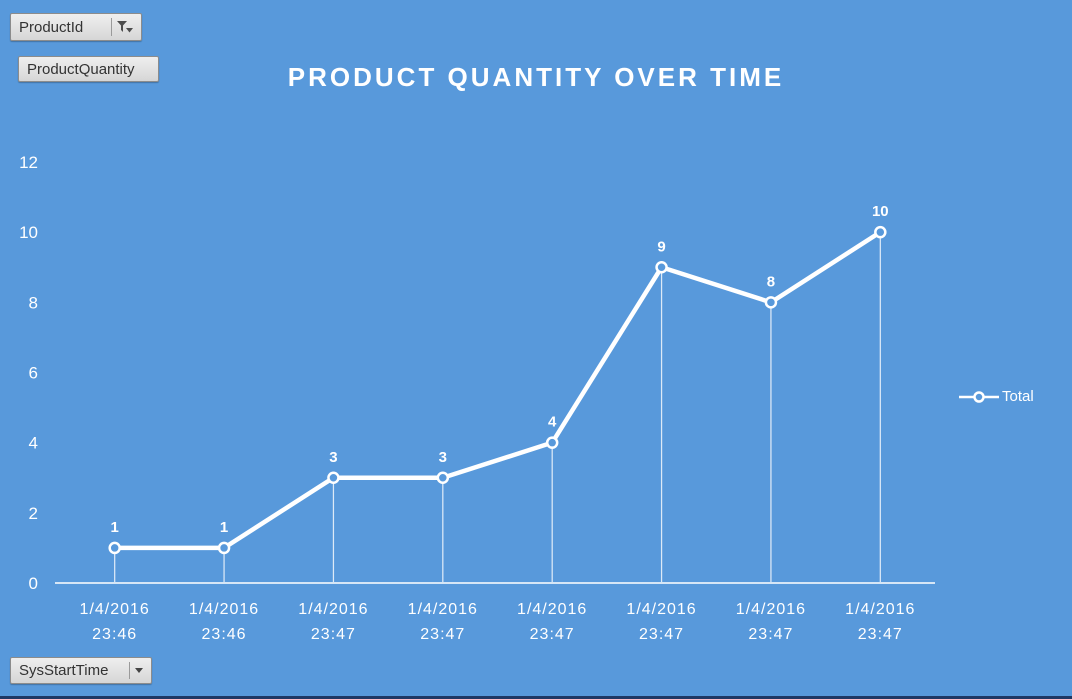  Describe the element at coordinates (33, 373) in the screenshot. I see `y-tick-label: 6` at that location.